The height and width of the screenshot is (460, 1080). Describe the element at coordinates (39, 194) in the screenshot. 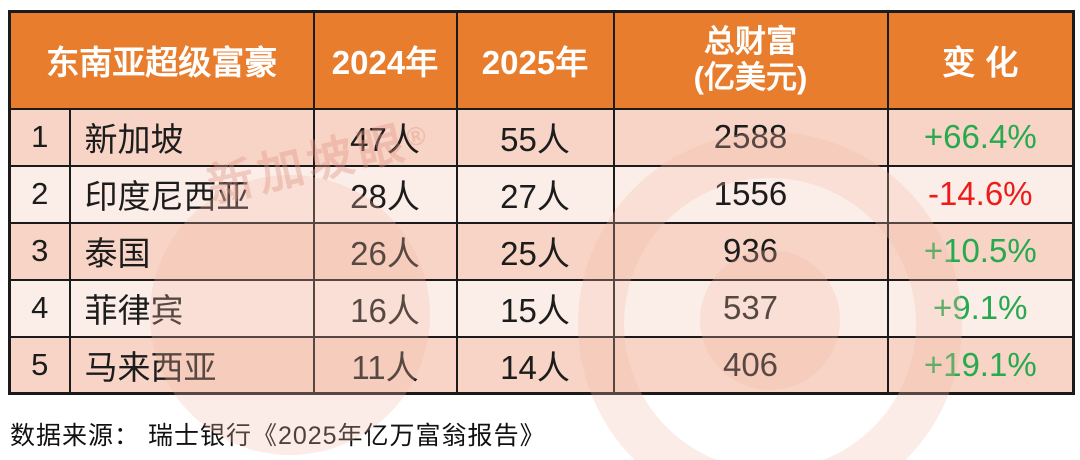

I see `rank-cell: 2` at that location.